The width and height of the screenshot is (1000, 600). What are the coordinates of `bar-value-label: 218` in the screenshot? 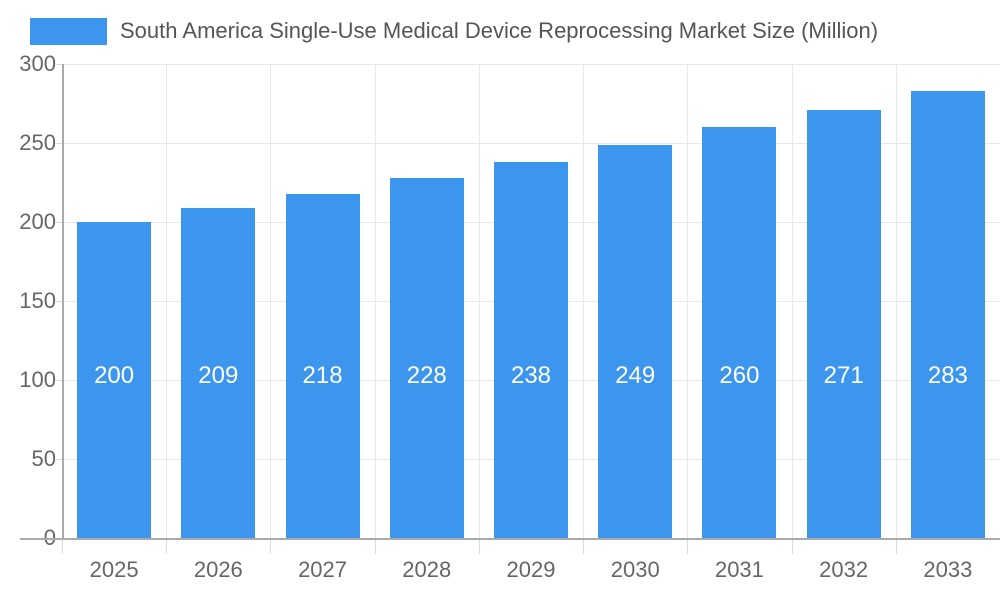 It's located at (322, 375).